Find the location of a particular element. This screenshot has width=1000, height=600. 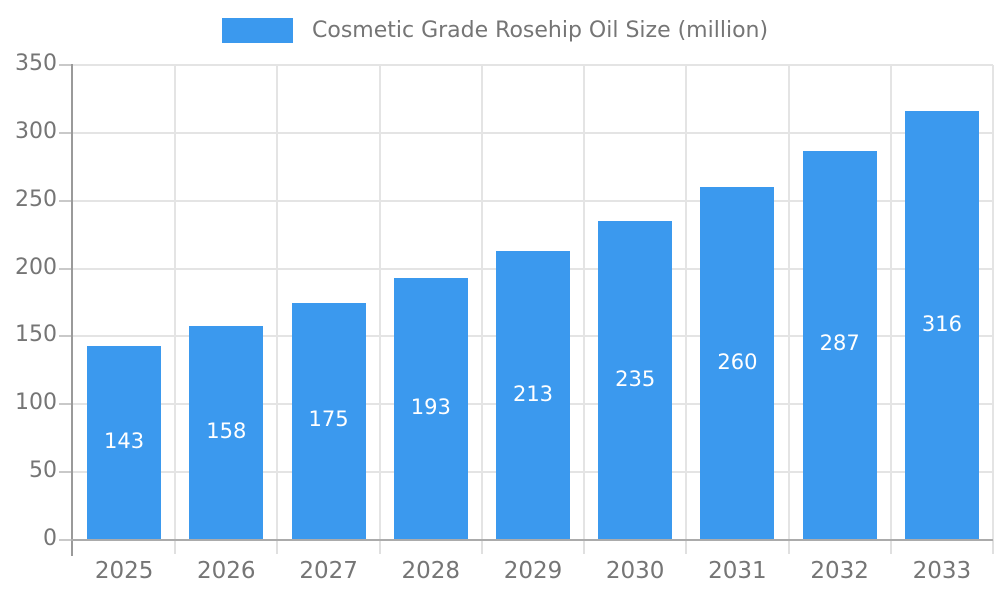

y-axis-line is located at coordinates (72, 310).